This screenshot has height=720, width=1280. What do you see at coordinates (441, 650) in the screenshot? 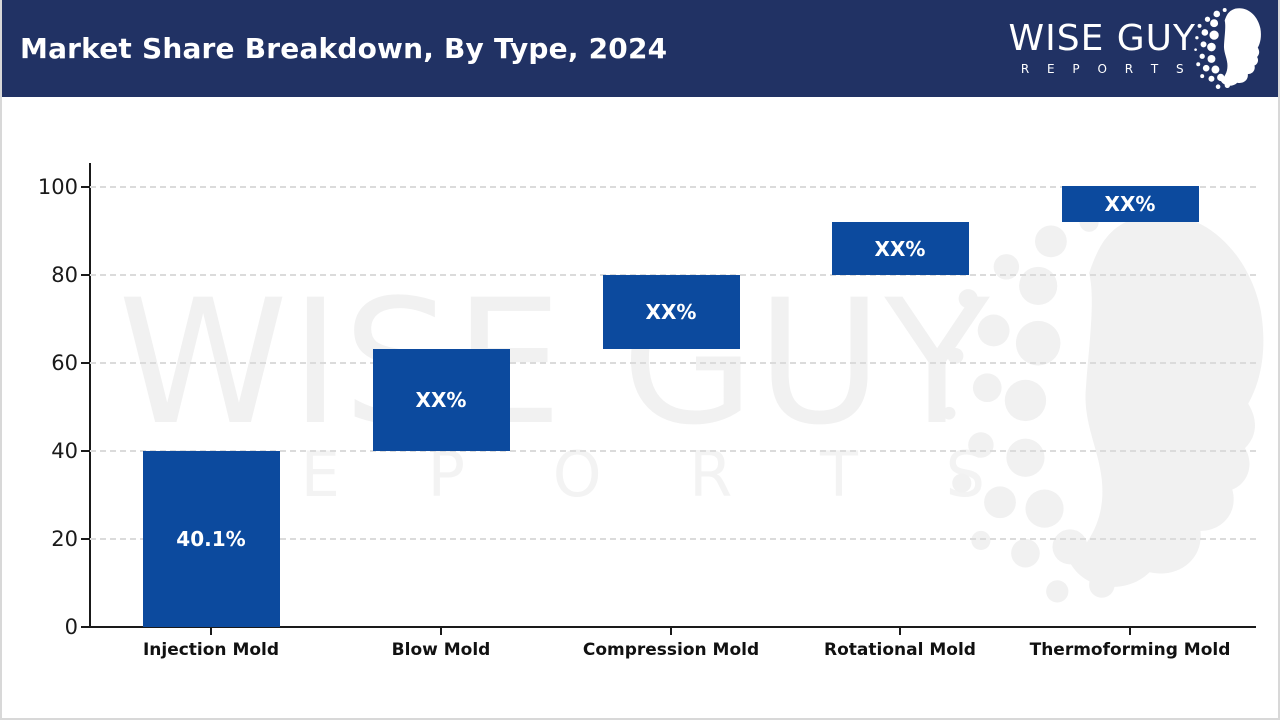
I see `x-category-label-1: Blow Mold` at bounding box center [441, 650].